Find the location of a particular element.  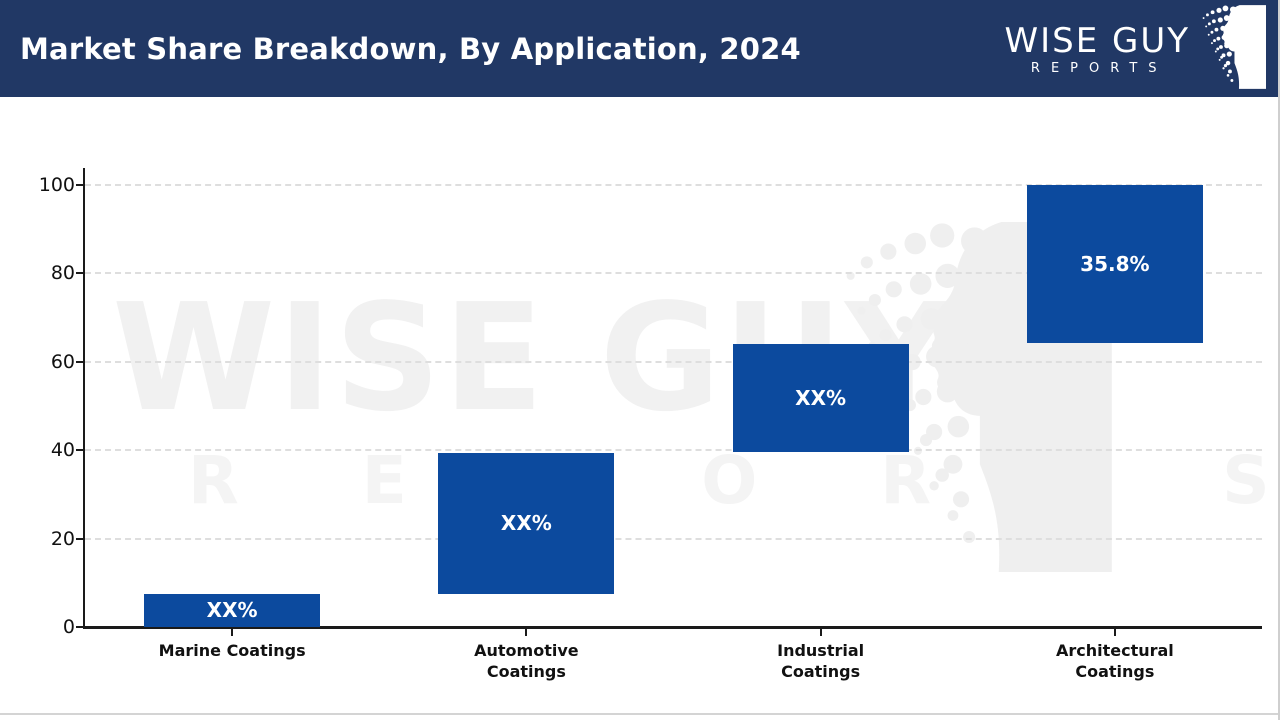

bar-value-label: 35.8% is located at coordinates (1115, 264).